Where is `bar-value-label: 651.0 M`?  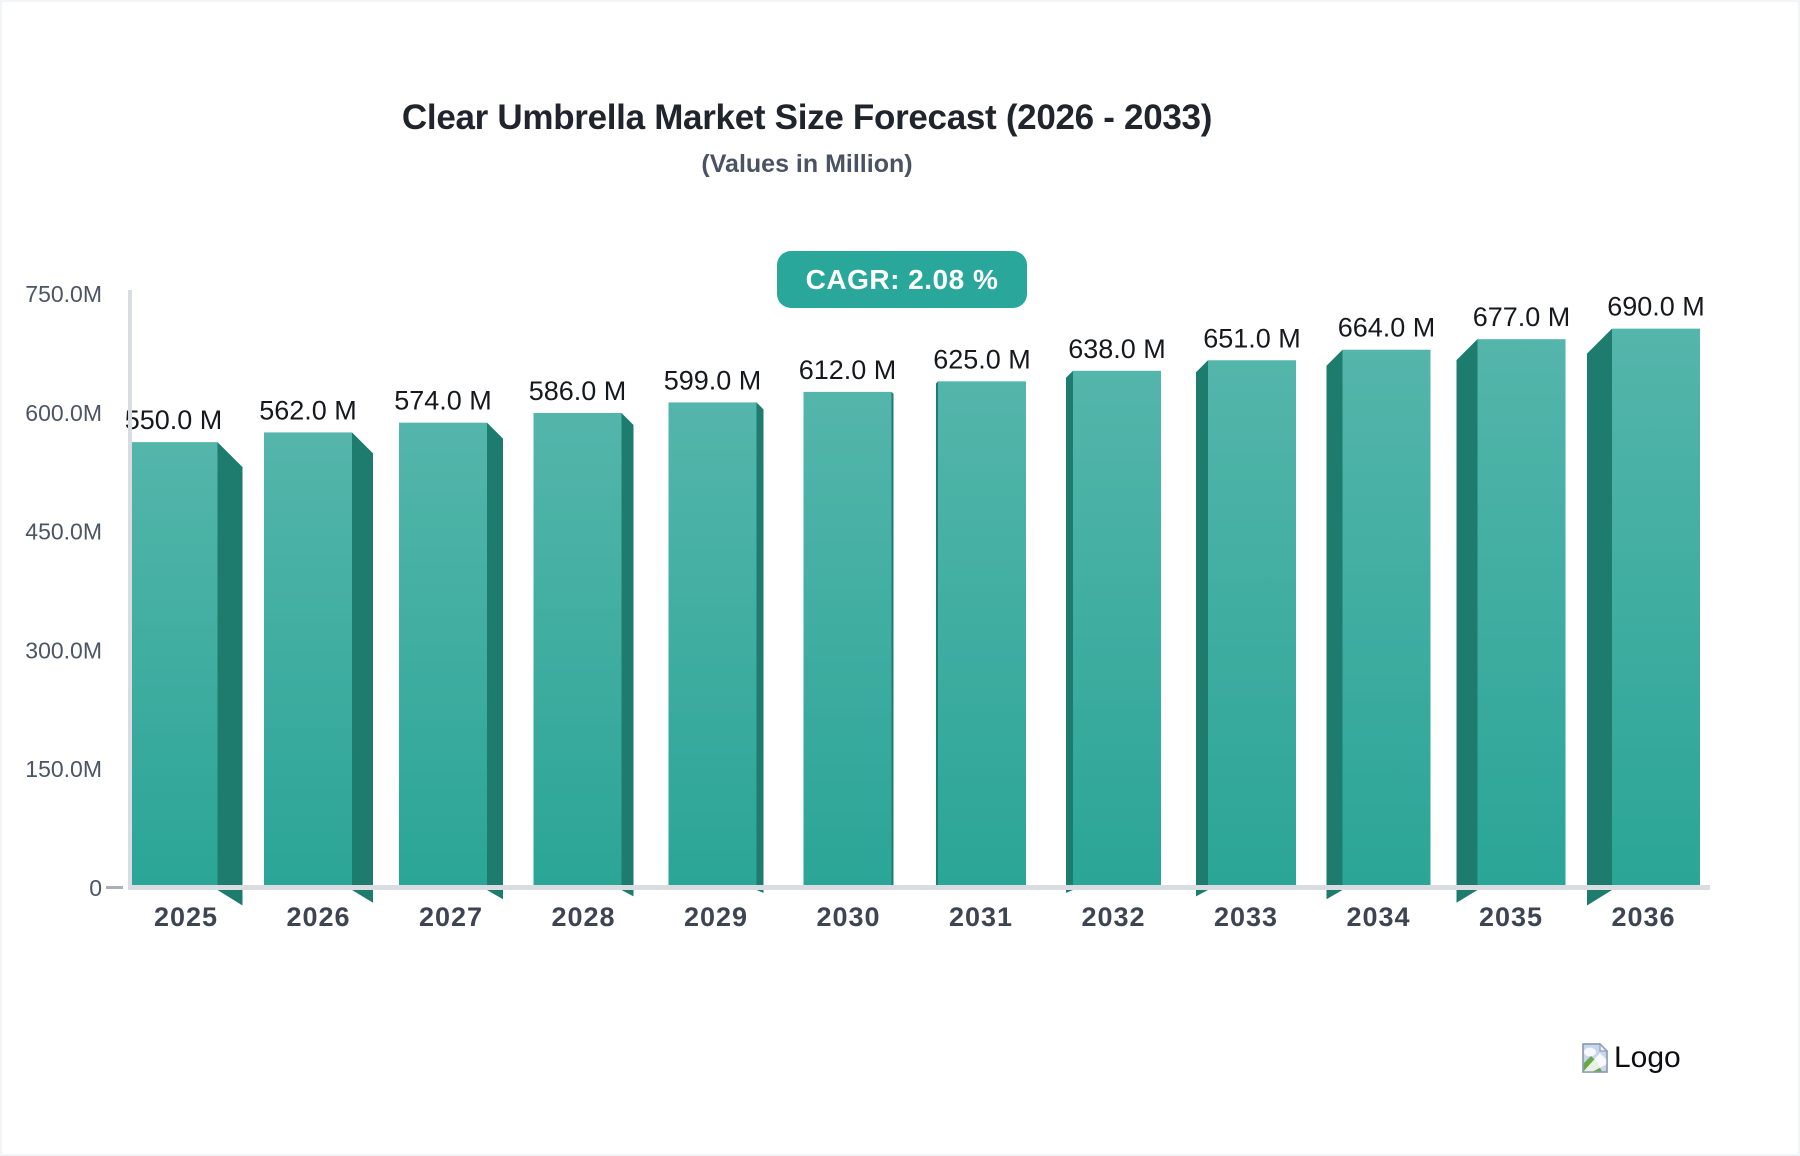
bar-value-label: 651.0 M is located at coordinates (1252, 338).